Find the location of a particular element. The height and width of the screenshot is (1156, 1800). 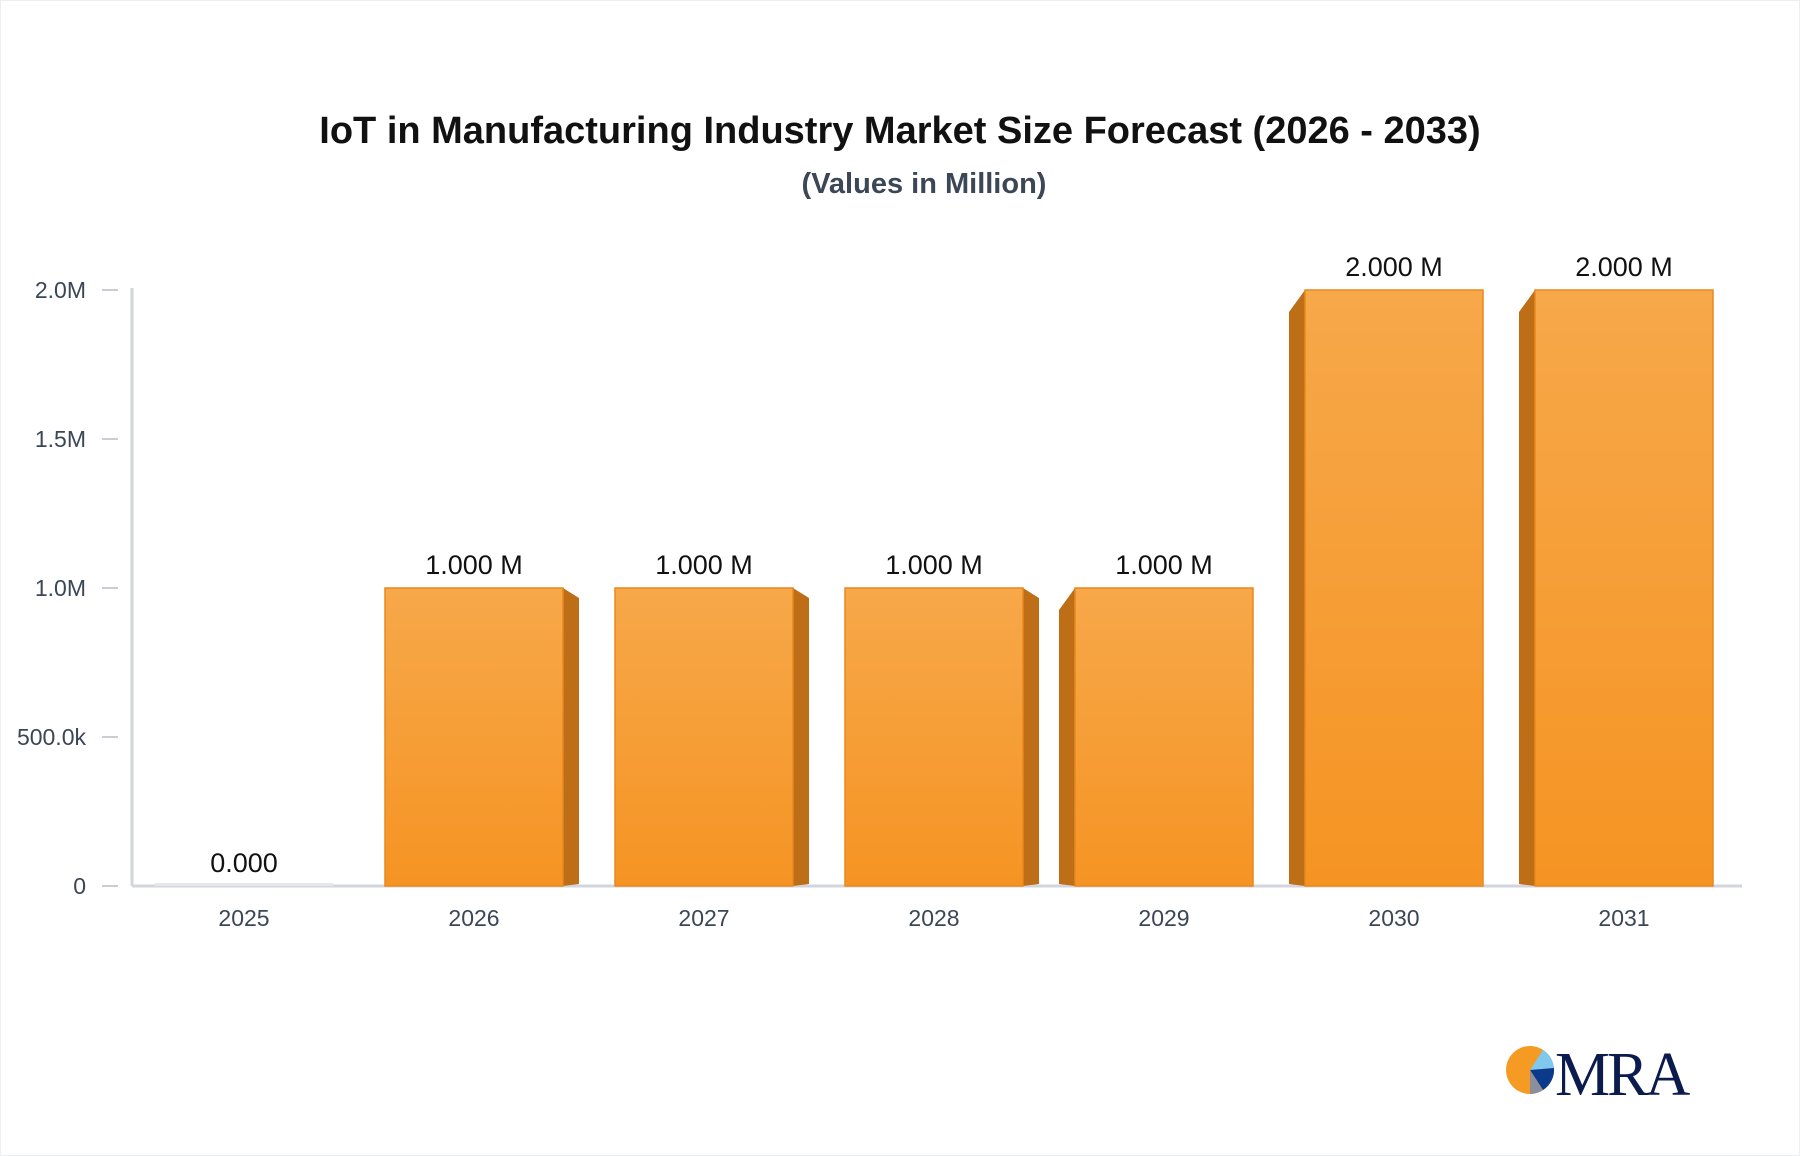

data-label: 0.000 is located at coordinates (244, 863).